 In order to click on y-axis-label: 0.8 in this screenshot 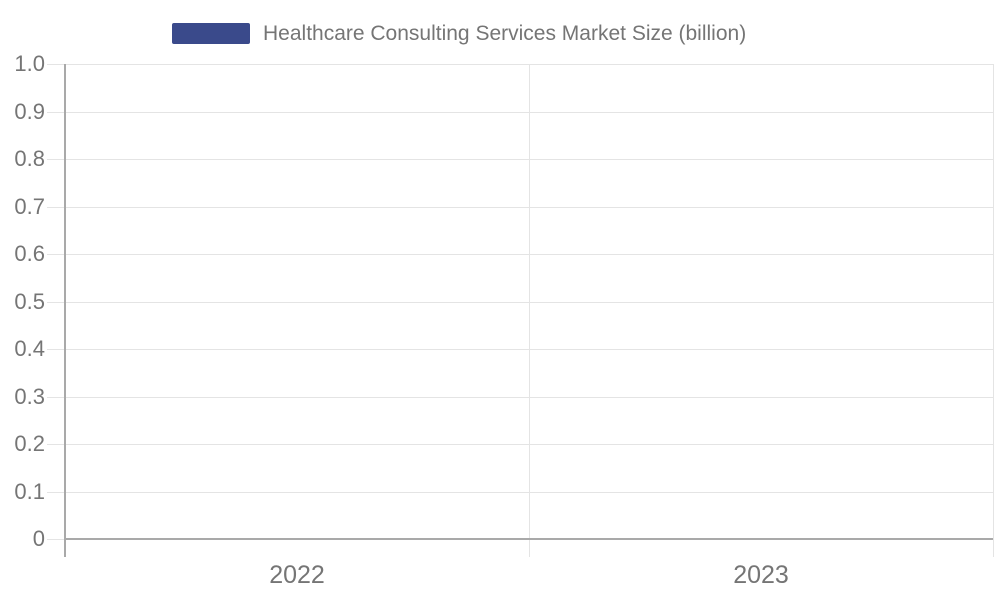, I will do `click(29, 158)`.